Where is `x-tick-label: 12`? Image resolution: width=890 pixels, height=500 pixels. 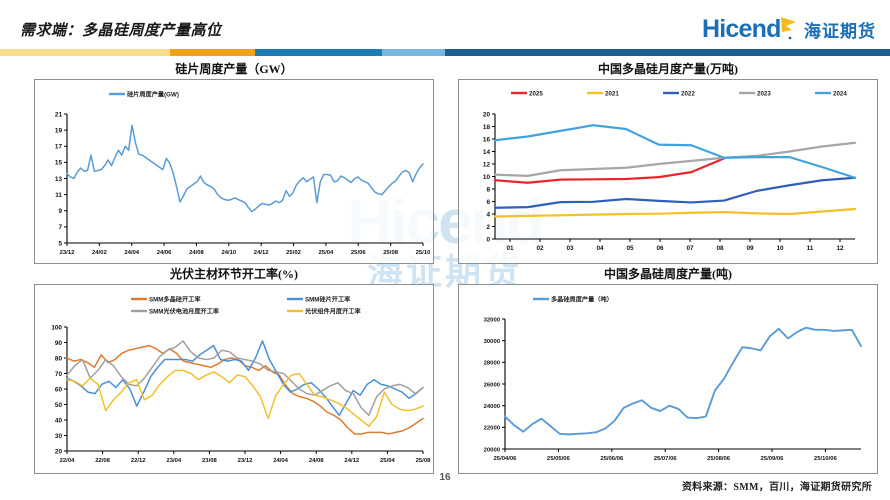
x-tick-label: 12 is located at coordinates (840, 248).